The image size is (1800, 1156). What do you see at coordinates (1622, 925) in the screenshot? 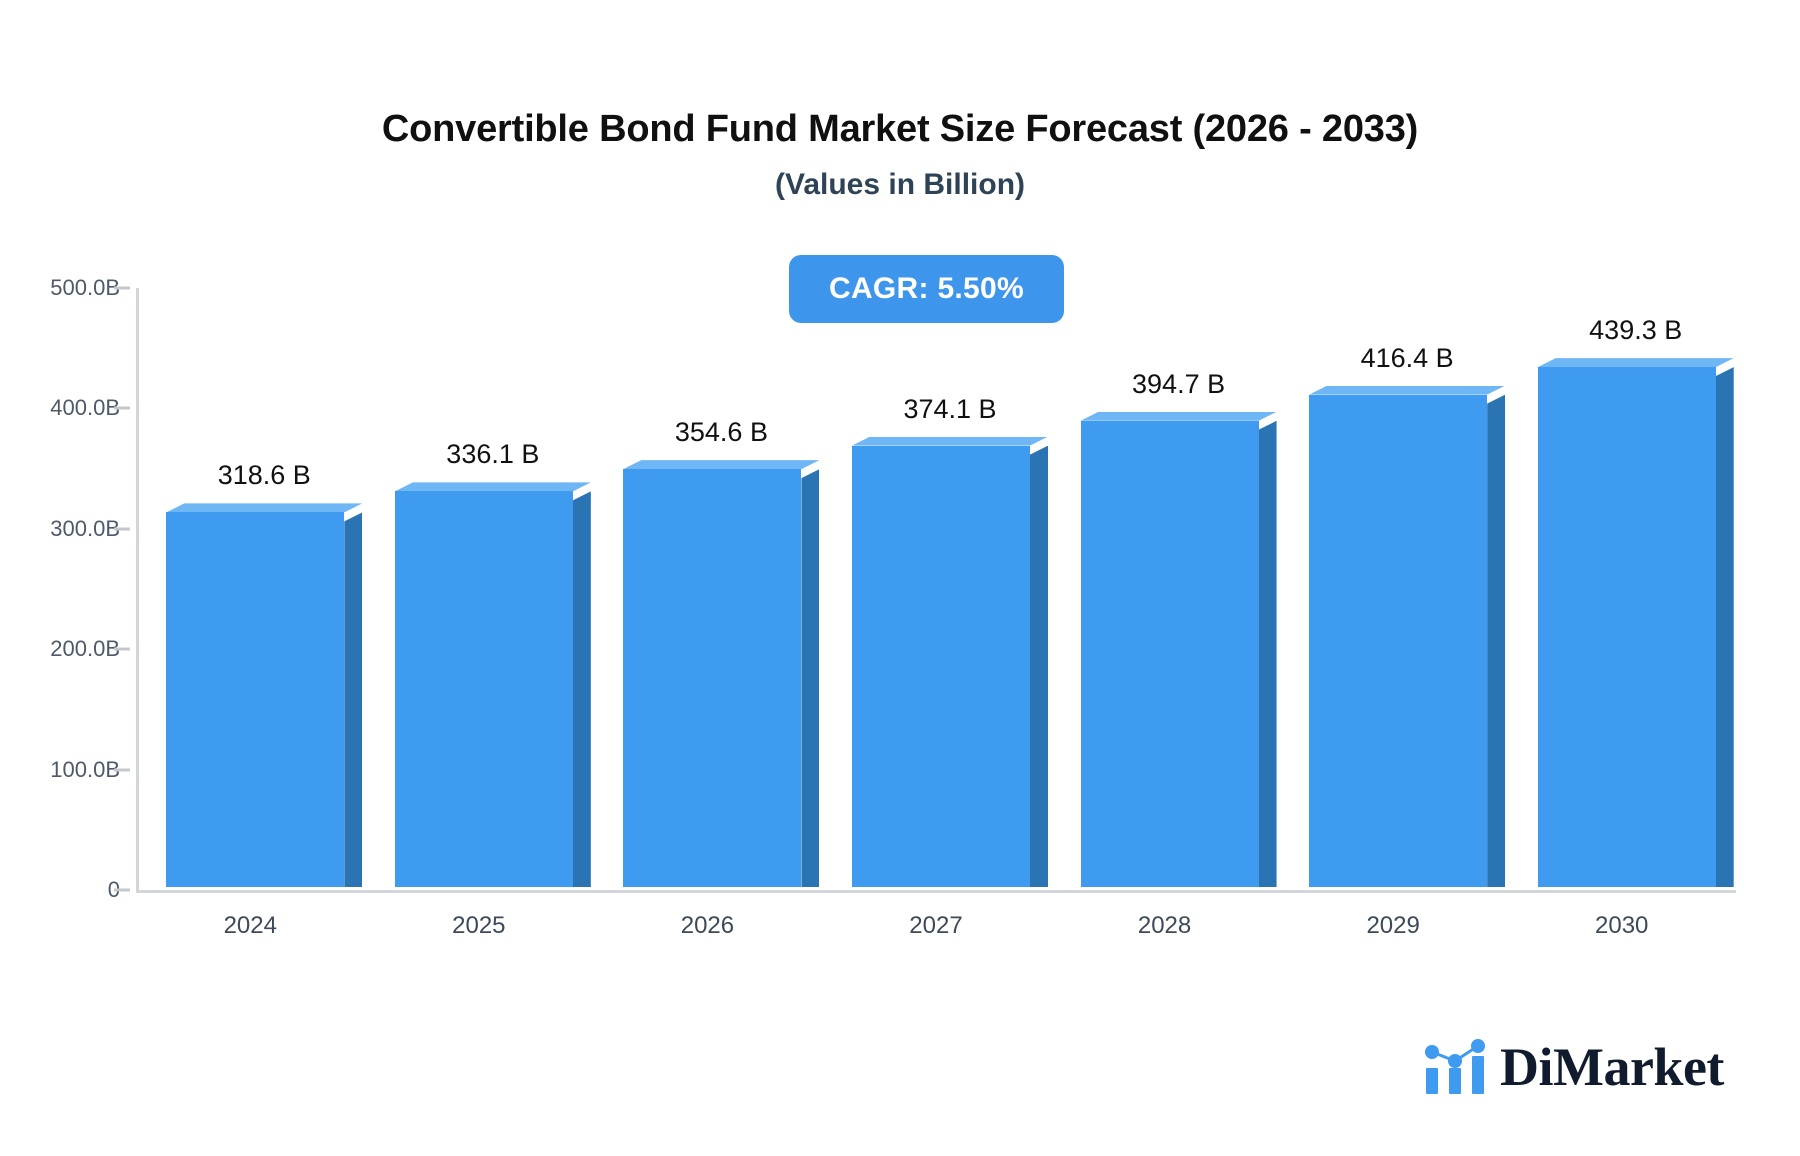
I see `x-tick-label: 2030` at bounding box center [1622, 925].